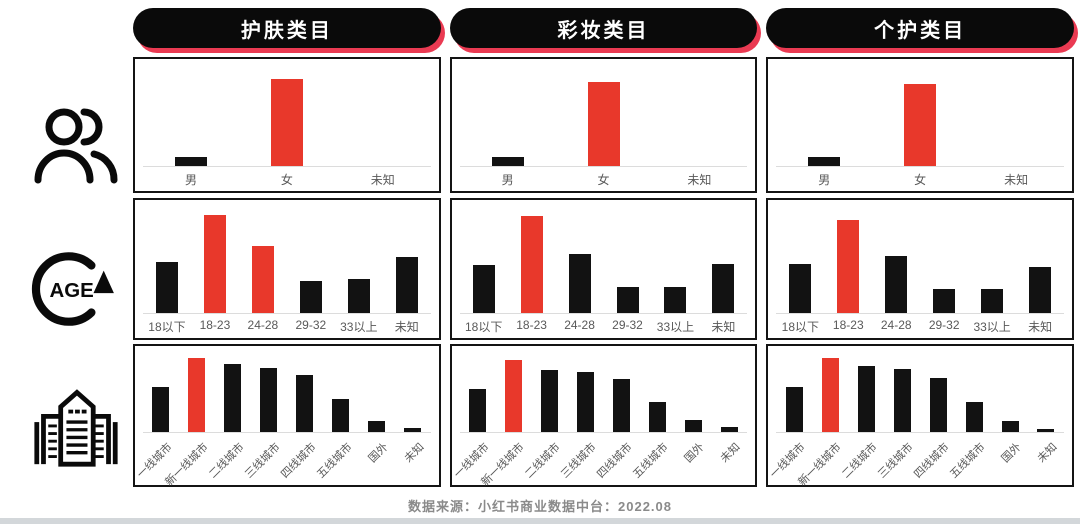 The image size is (1080, 524). I want to click on category-title-pill: 护肤类目, so click(287, 28).